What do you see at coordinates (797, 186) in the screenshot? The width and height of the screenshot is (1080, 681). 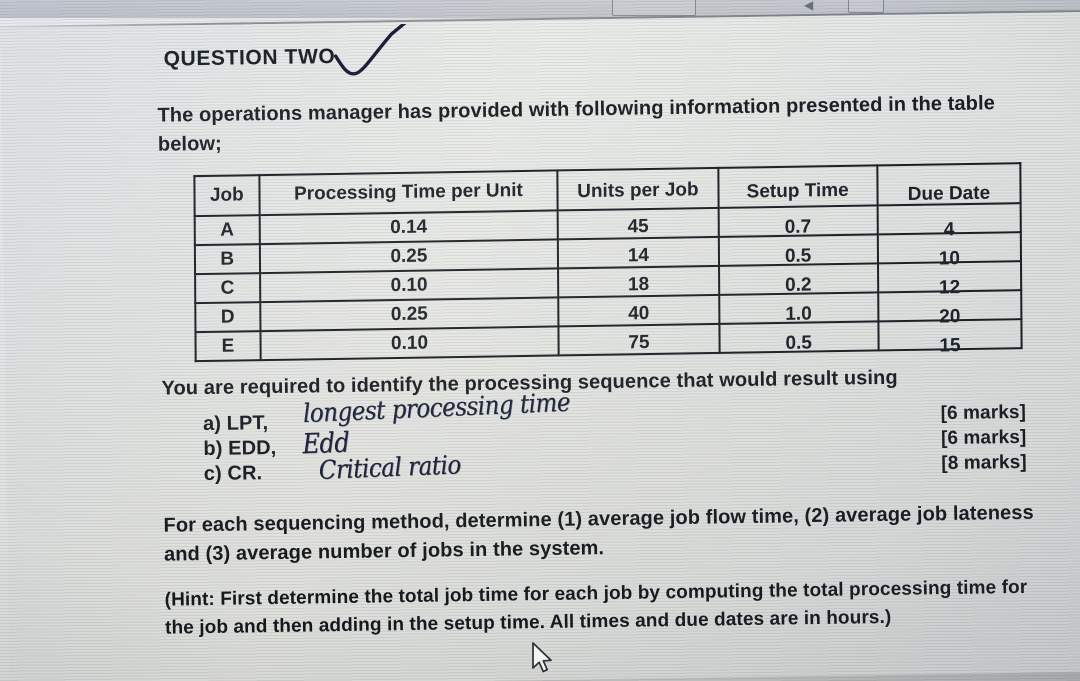 I see `col-header-setup-time: Setup Time` at bounding box center [797, 186].